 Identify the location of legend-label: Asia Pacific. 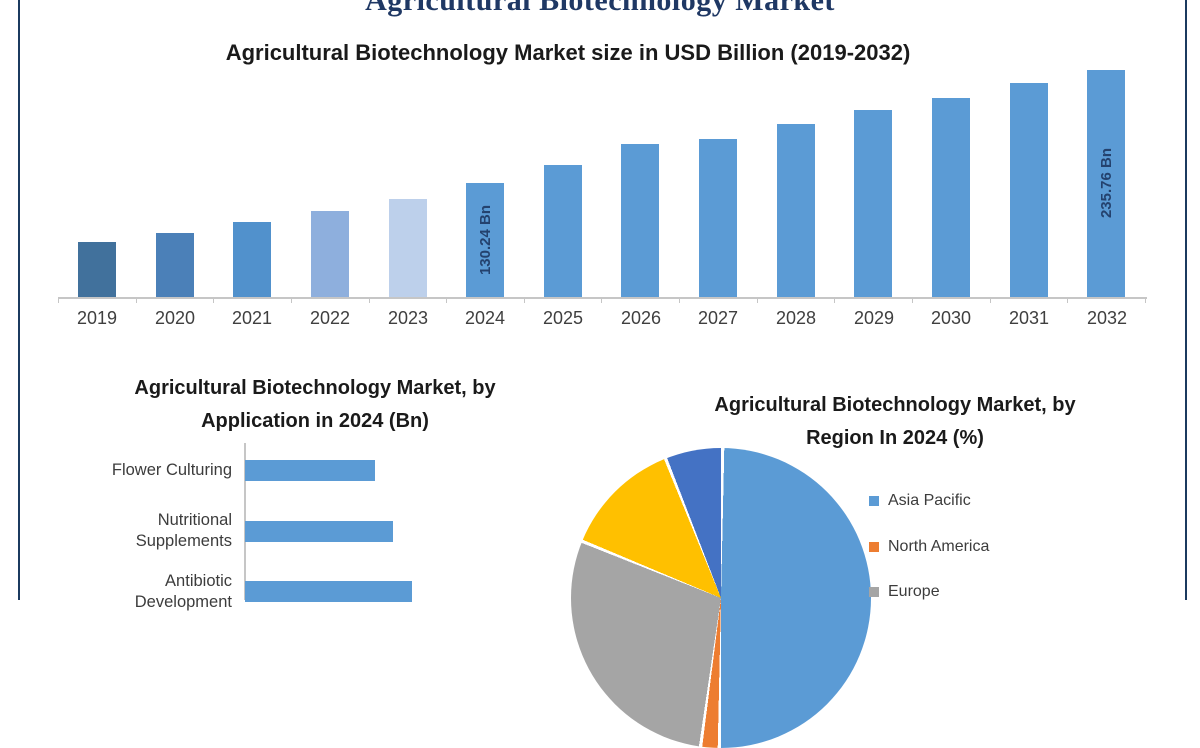
(929, 500).